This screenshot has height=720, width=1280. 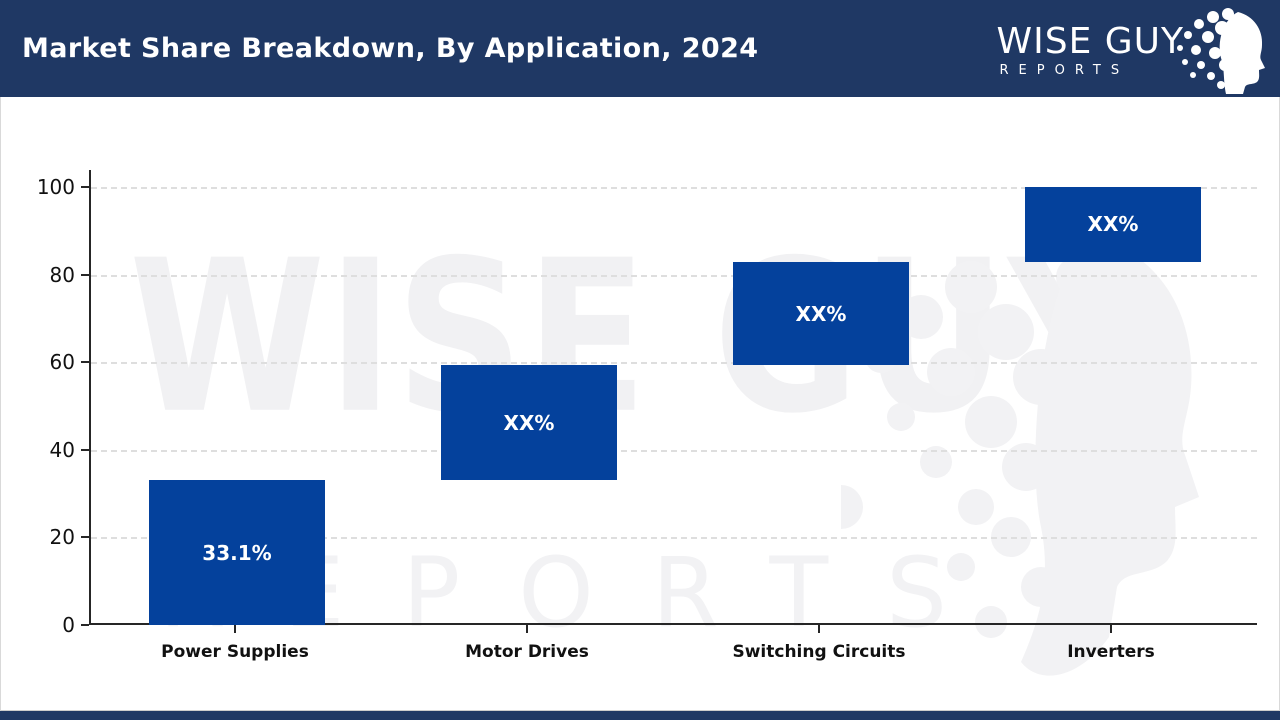 What do you see at coordinates (62, 537) in the screenshot?
I see `y-axis-tick-label: 20` at bounding box center [62, 537].